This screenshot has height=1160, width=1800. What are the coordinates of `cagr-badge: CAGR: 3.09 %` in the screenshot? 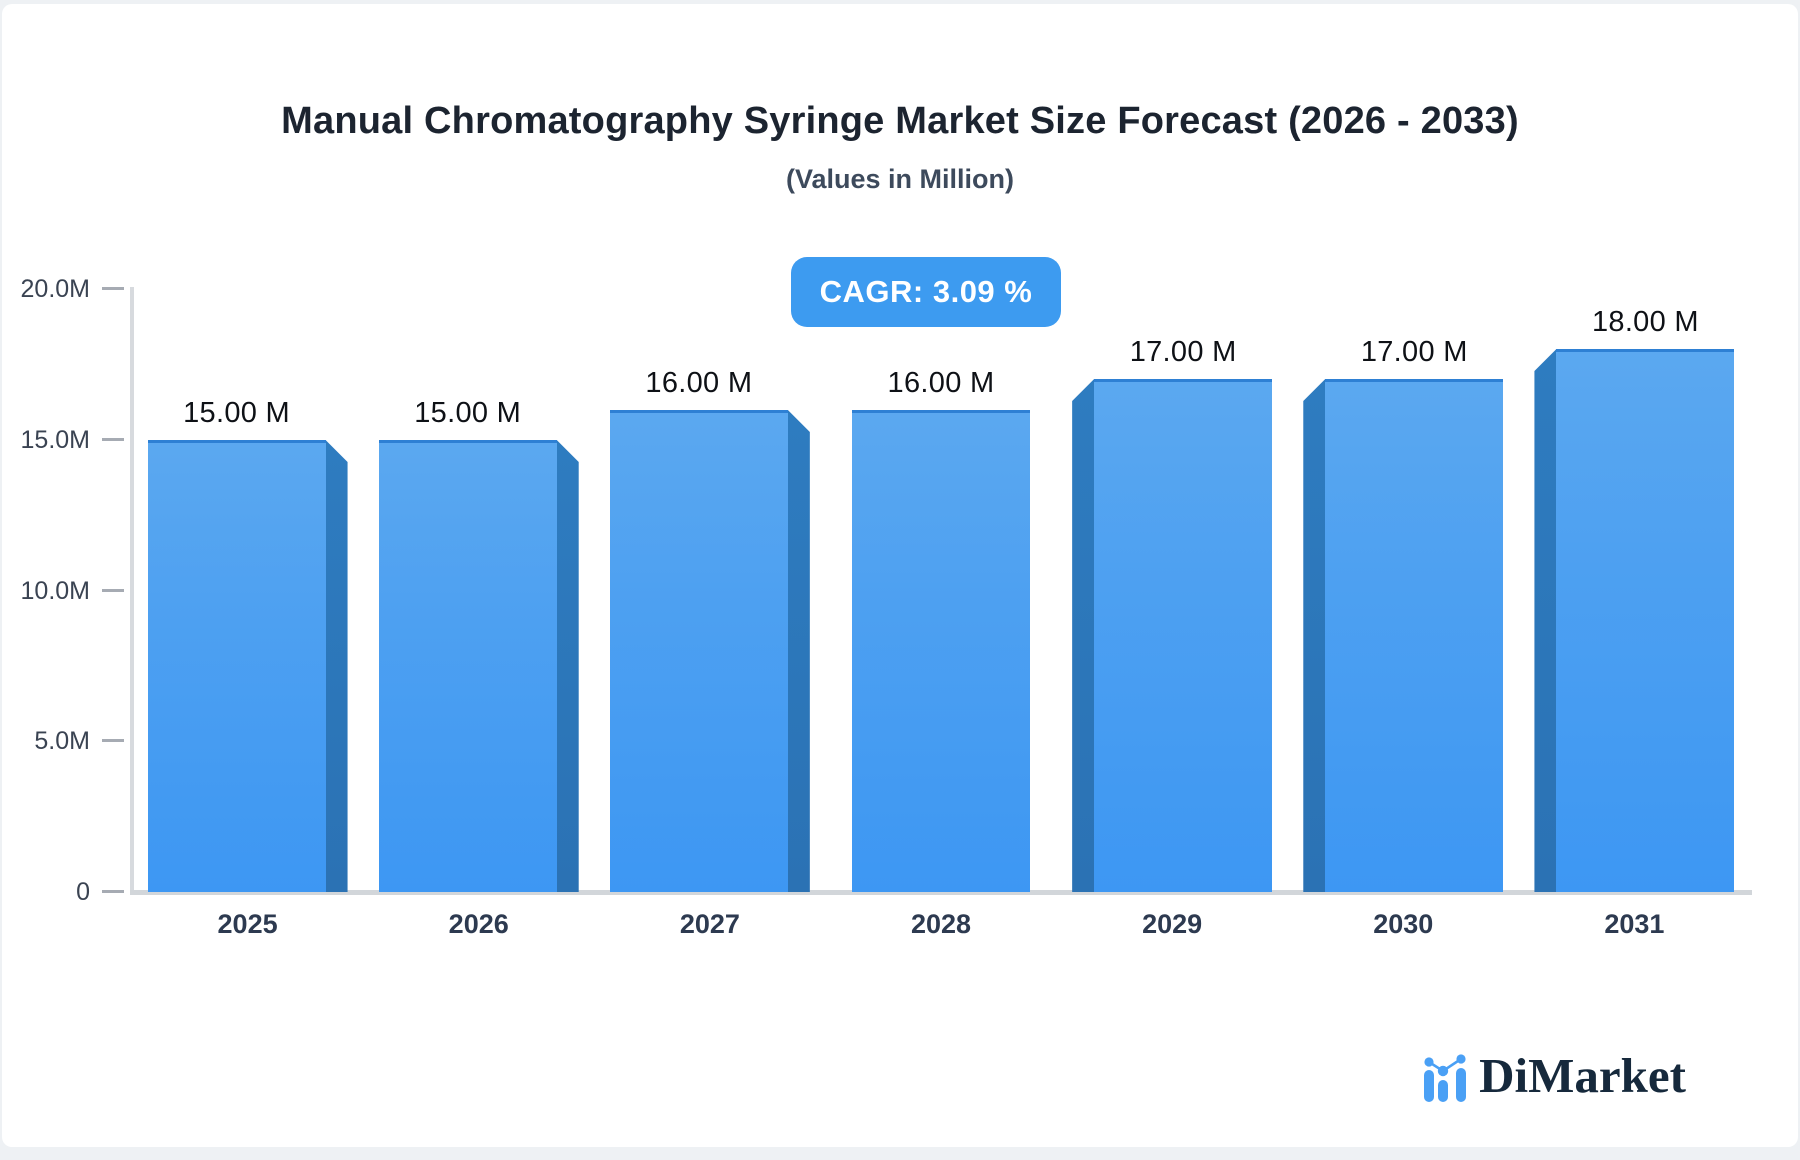 It's located at (926, 292).